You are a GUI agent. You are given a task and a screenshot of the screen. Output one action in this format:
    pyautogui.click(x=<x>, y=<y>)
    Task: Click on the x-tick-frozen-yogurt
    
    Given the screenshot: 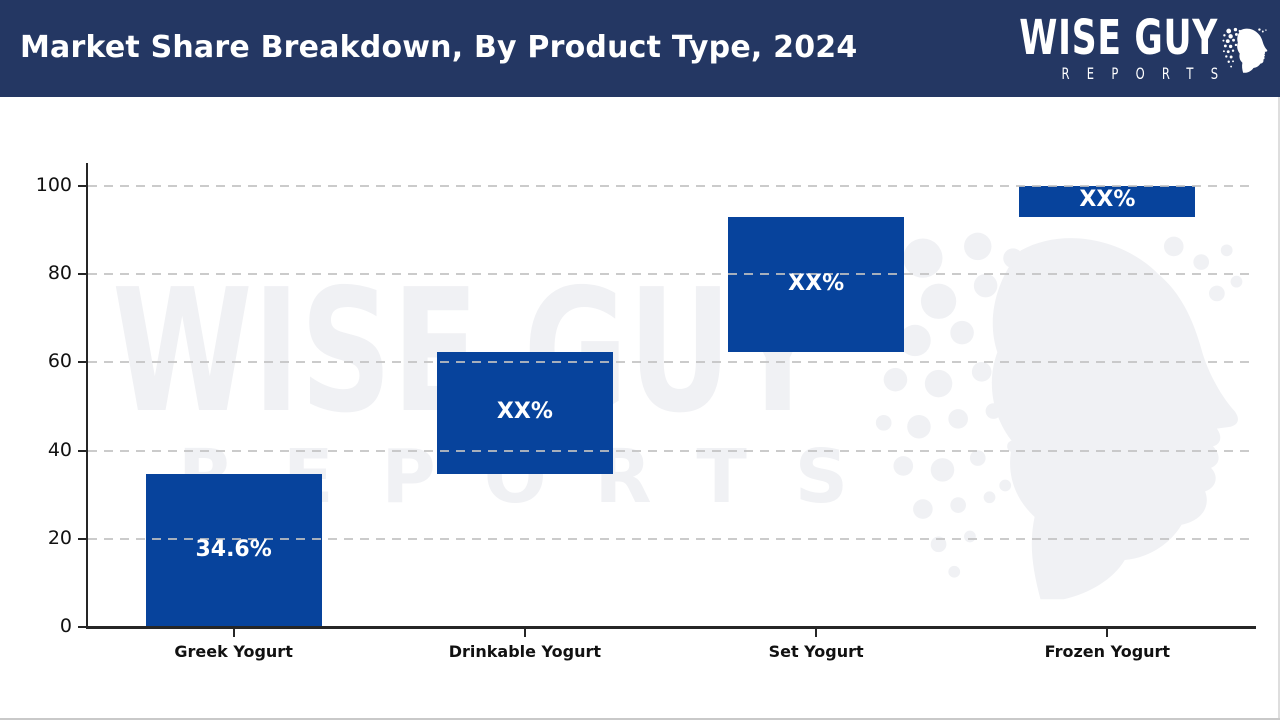 What is the action you would take?
    pyautogui.click(x=1107, y=633)
    